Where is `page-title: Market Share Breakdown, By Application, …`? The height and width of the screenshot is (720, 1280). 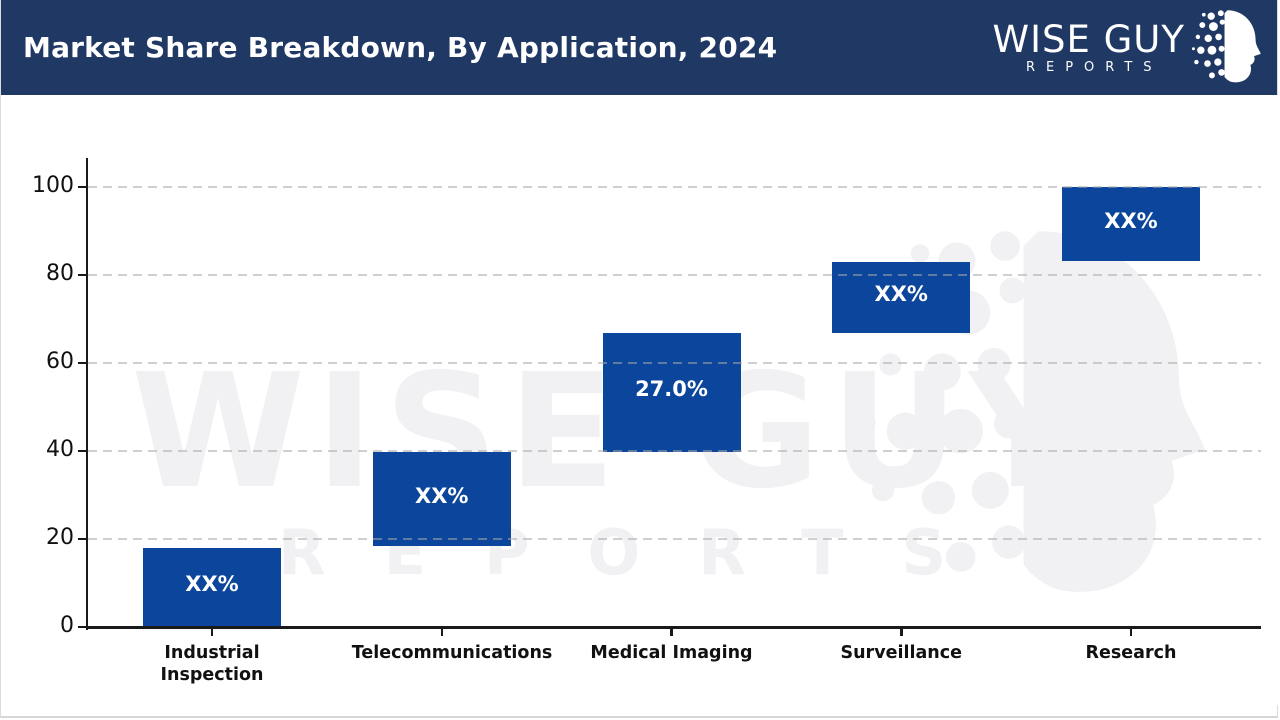 page-title: Market Share Breakdown, By Application, … is located at coordinates (400, 47).